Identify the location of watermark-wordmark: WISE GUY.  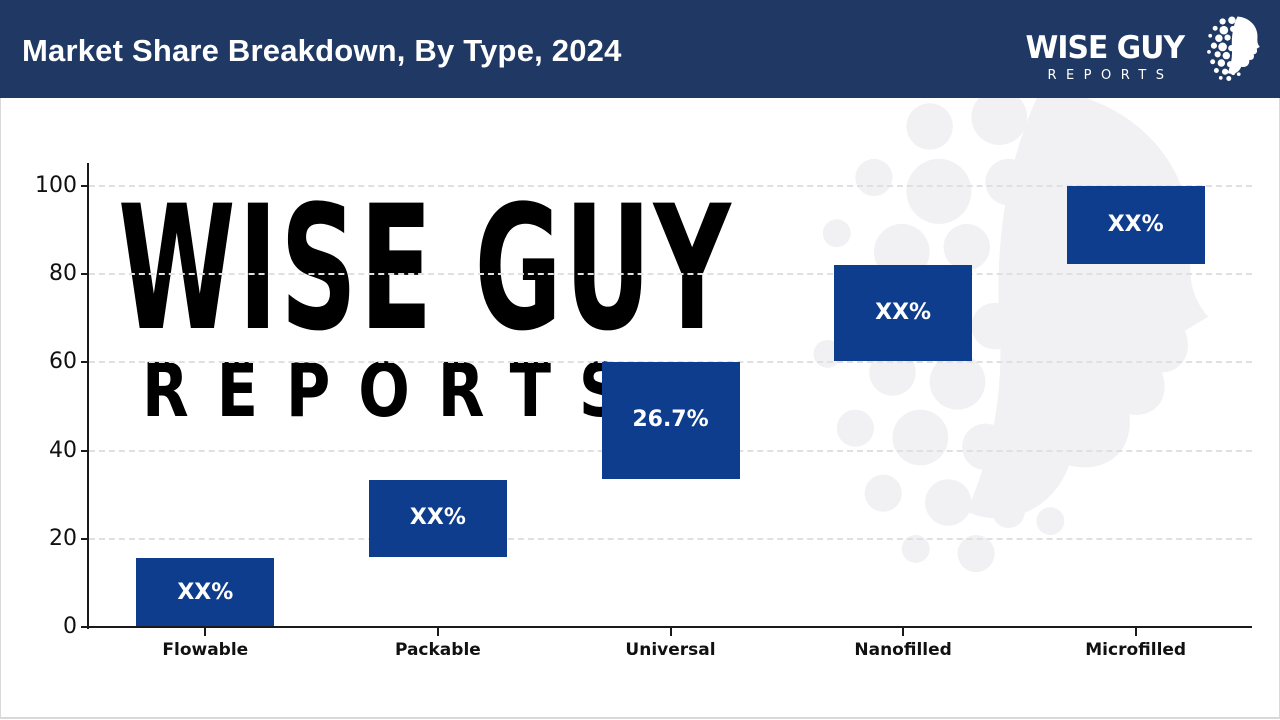
(426, 268).